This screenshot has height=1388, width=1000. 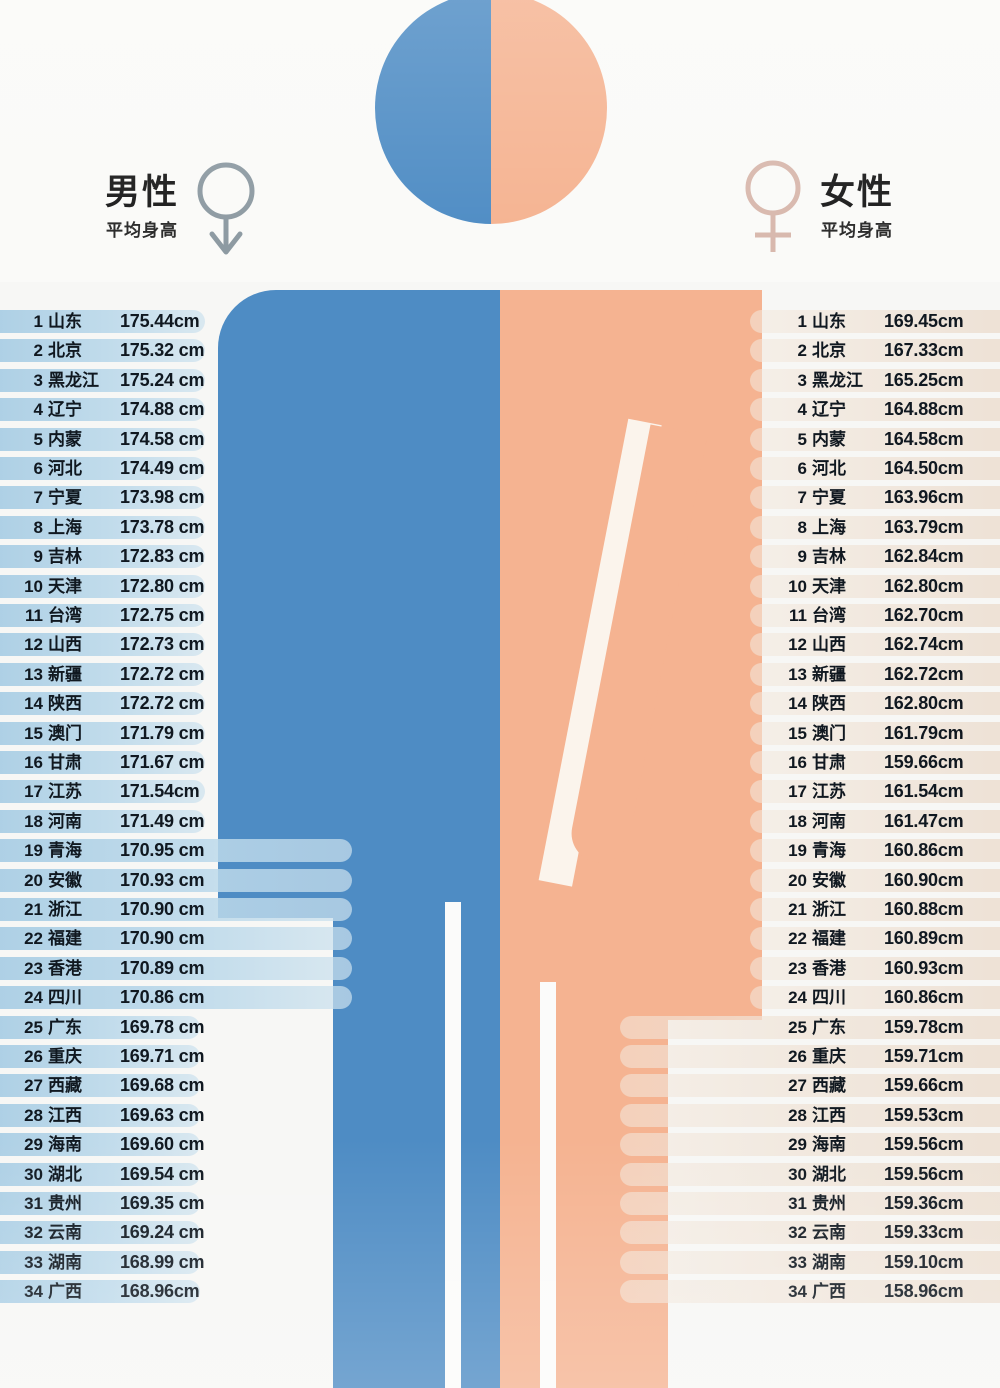 I want to click on table-row: 3 黑龙江 175.24 cm, so click(x=500, y=383).